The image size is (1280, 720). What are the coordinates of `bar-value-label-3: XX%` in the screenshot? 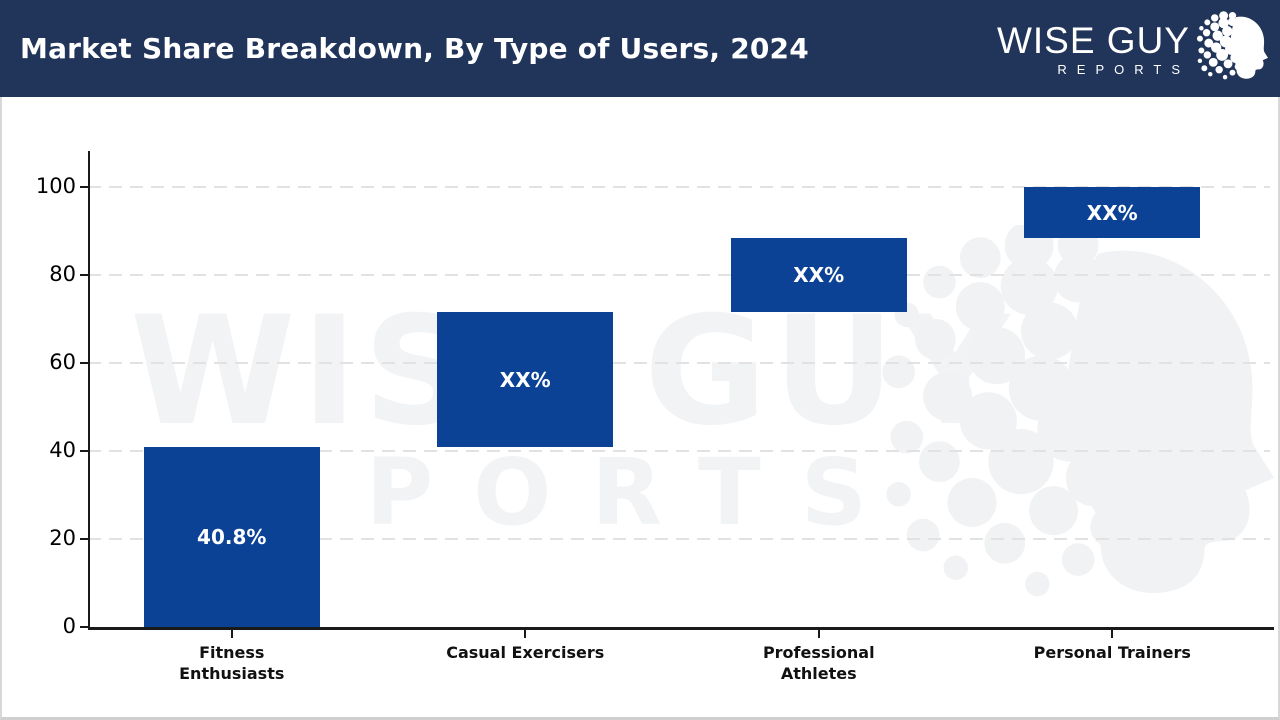 It's located at (819, 274).